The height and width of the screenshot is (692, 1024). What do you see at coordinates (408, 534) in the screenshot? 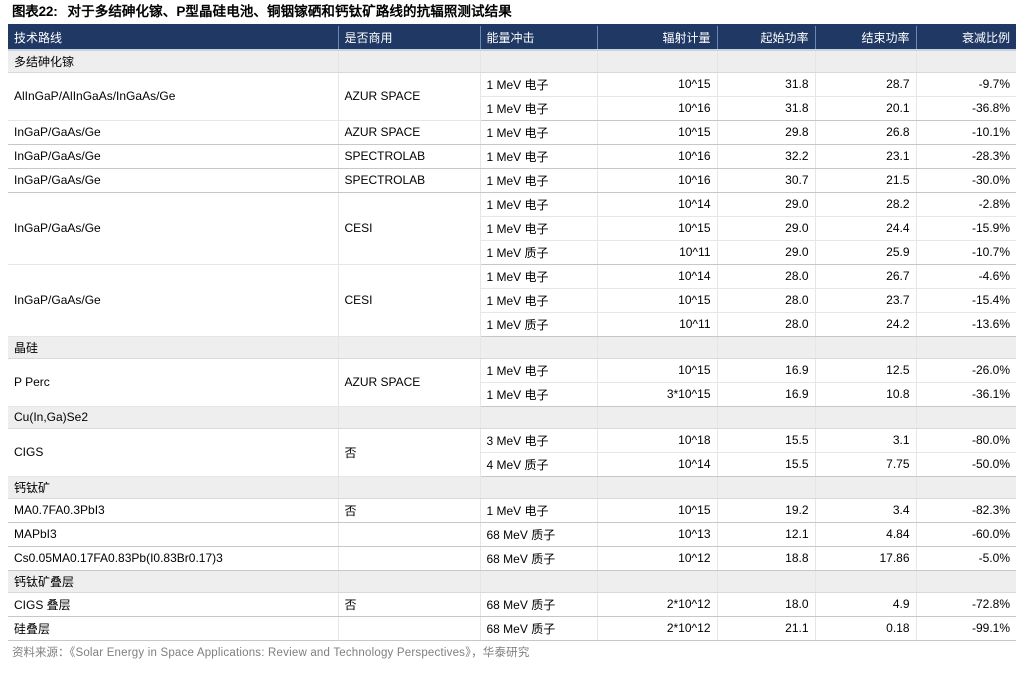
I see `cell-commercial` at bounding box center [408, 534].